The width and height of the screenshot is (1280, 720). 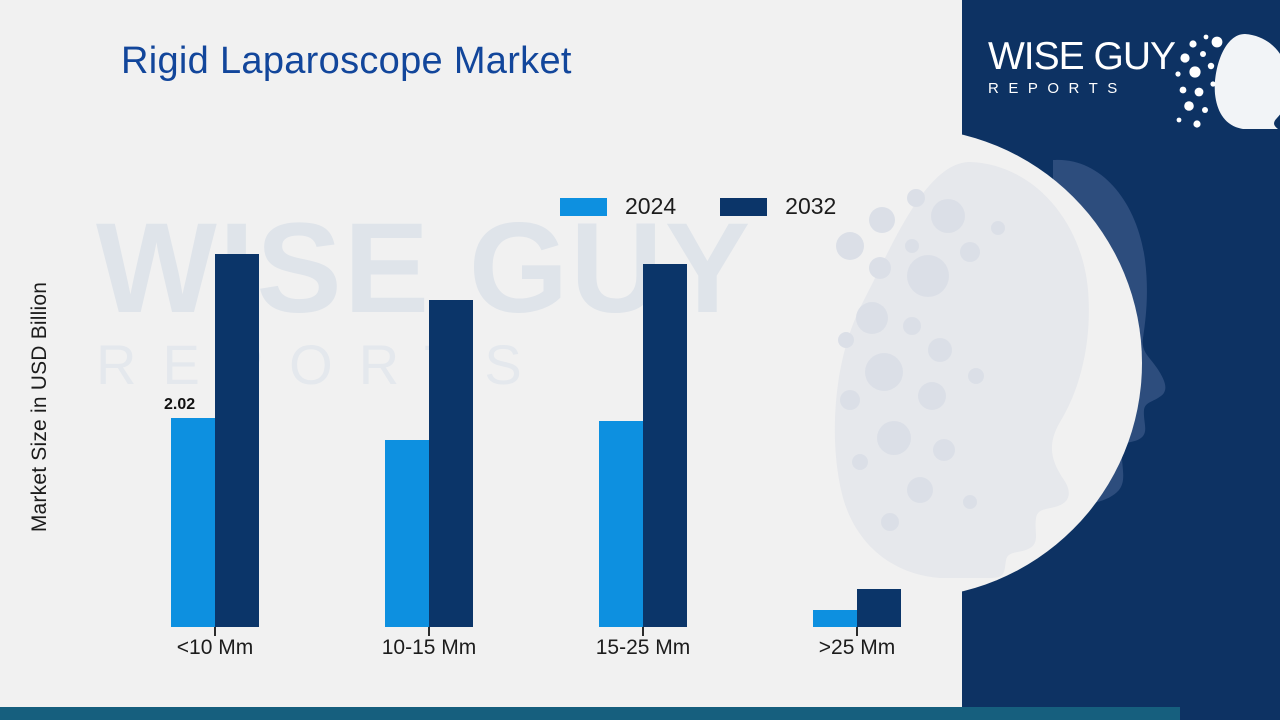 I want to click on legend-item-2024: 2024, so click(x=618, y=206).